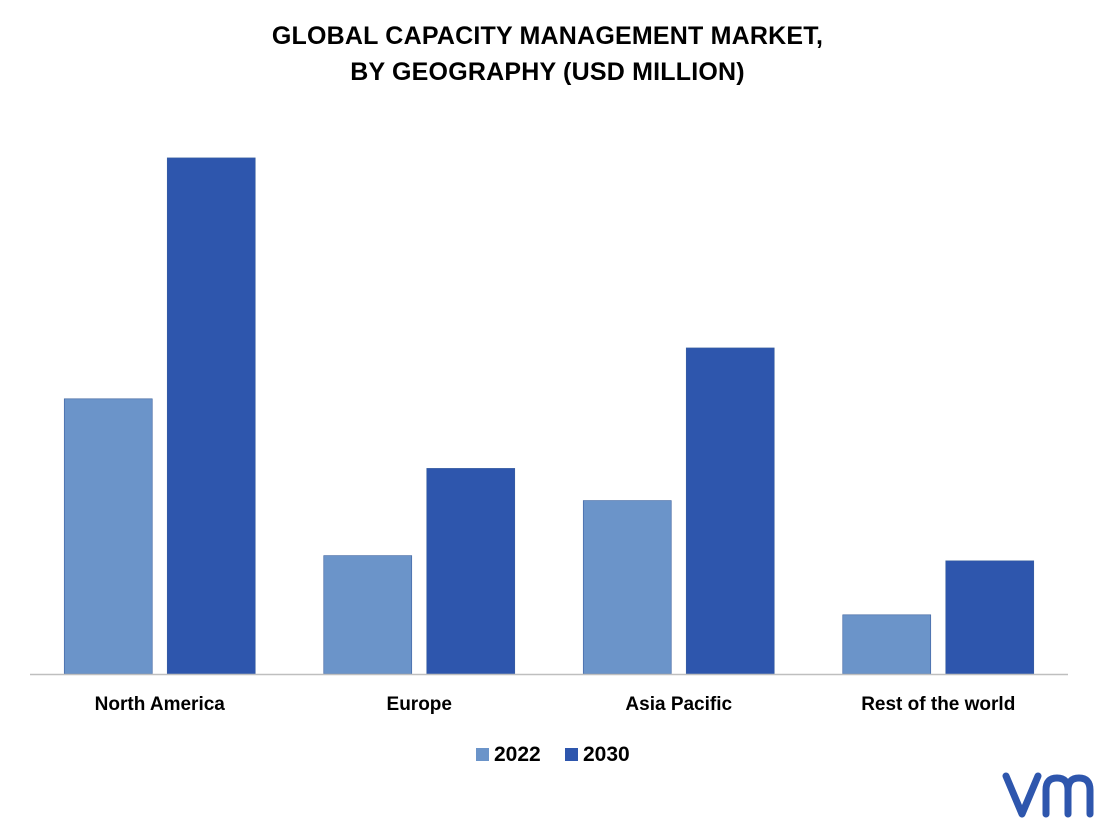 The image size is (1095, 820). Describe the element at coordinates (1022, 795) in the screenshot. I see `vmr-logo-mark` at that location.